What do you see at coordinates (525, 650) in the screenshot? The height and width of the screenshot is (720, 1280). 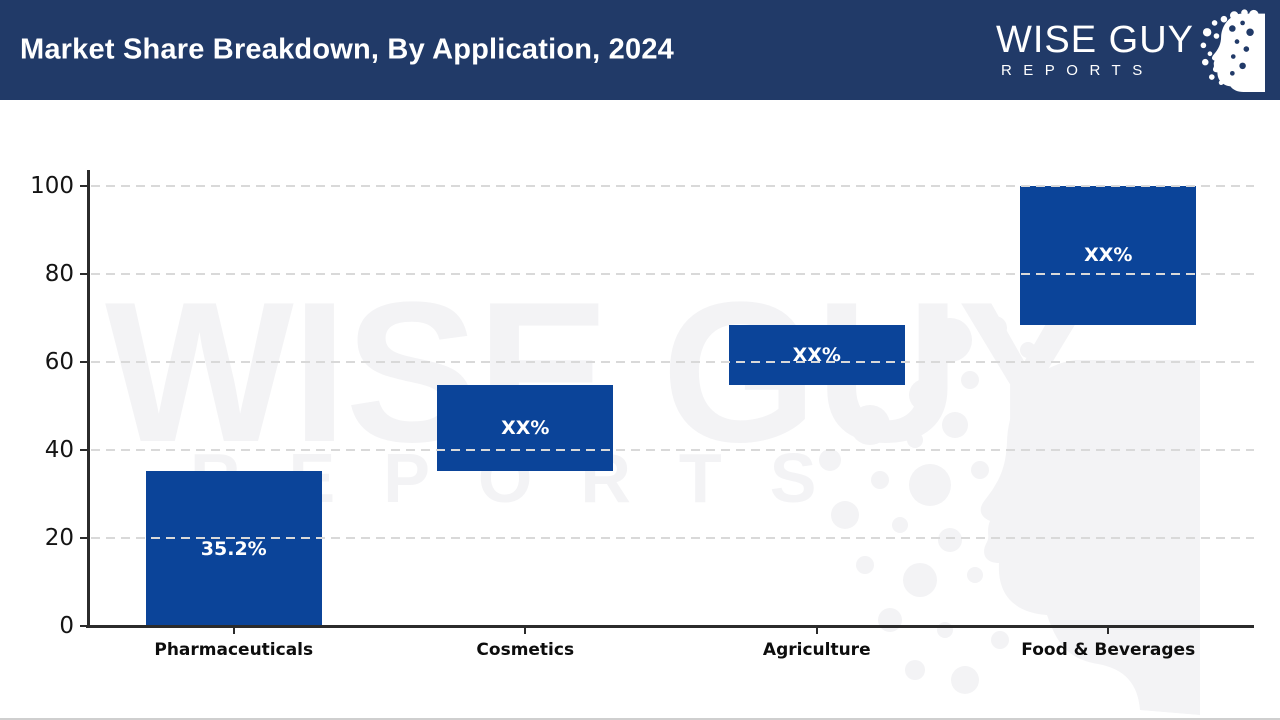 I see `category-label: Cosmetics` at bounding box center [525, 650].